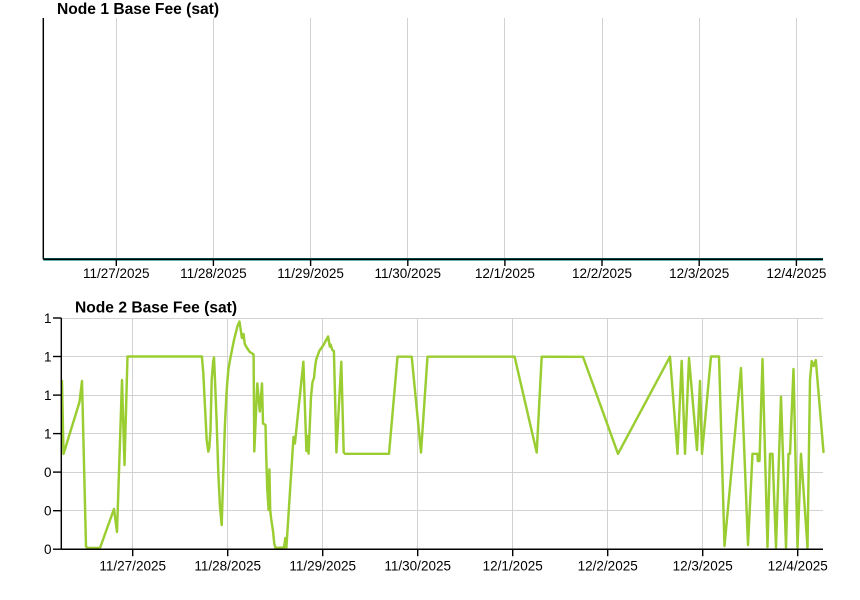  Describe the element at coordinates (156, 307) in the screenshot. I see `svg-text: Node 2 Base Fee (sat)` at that location.